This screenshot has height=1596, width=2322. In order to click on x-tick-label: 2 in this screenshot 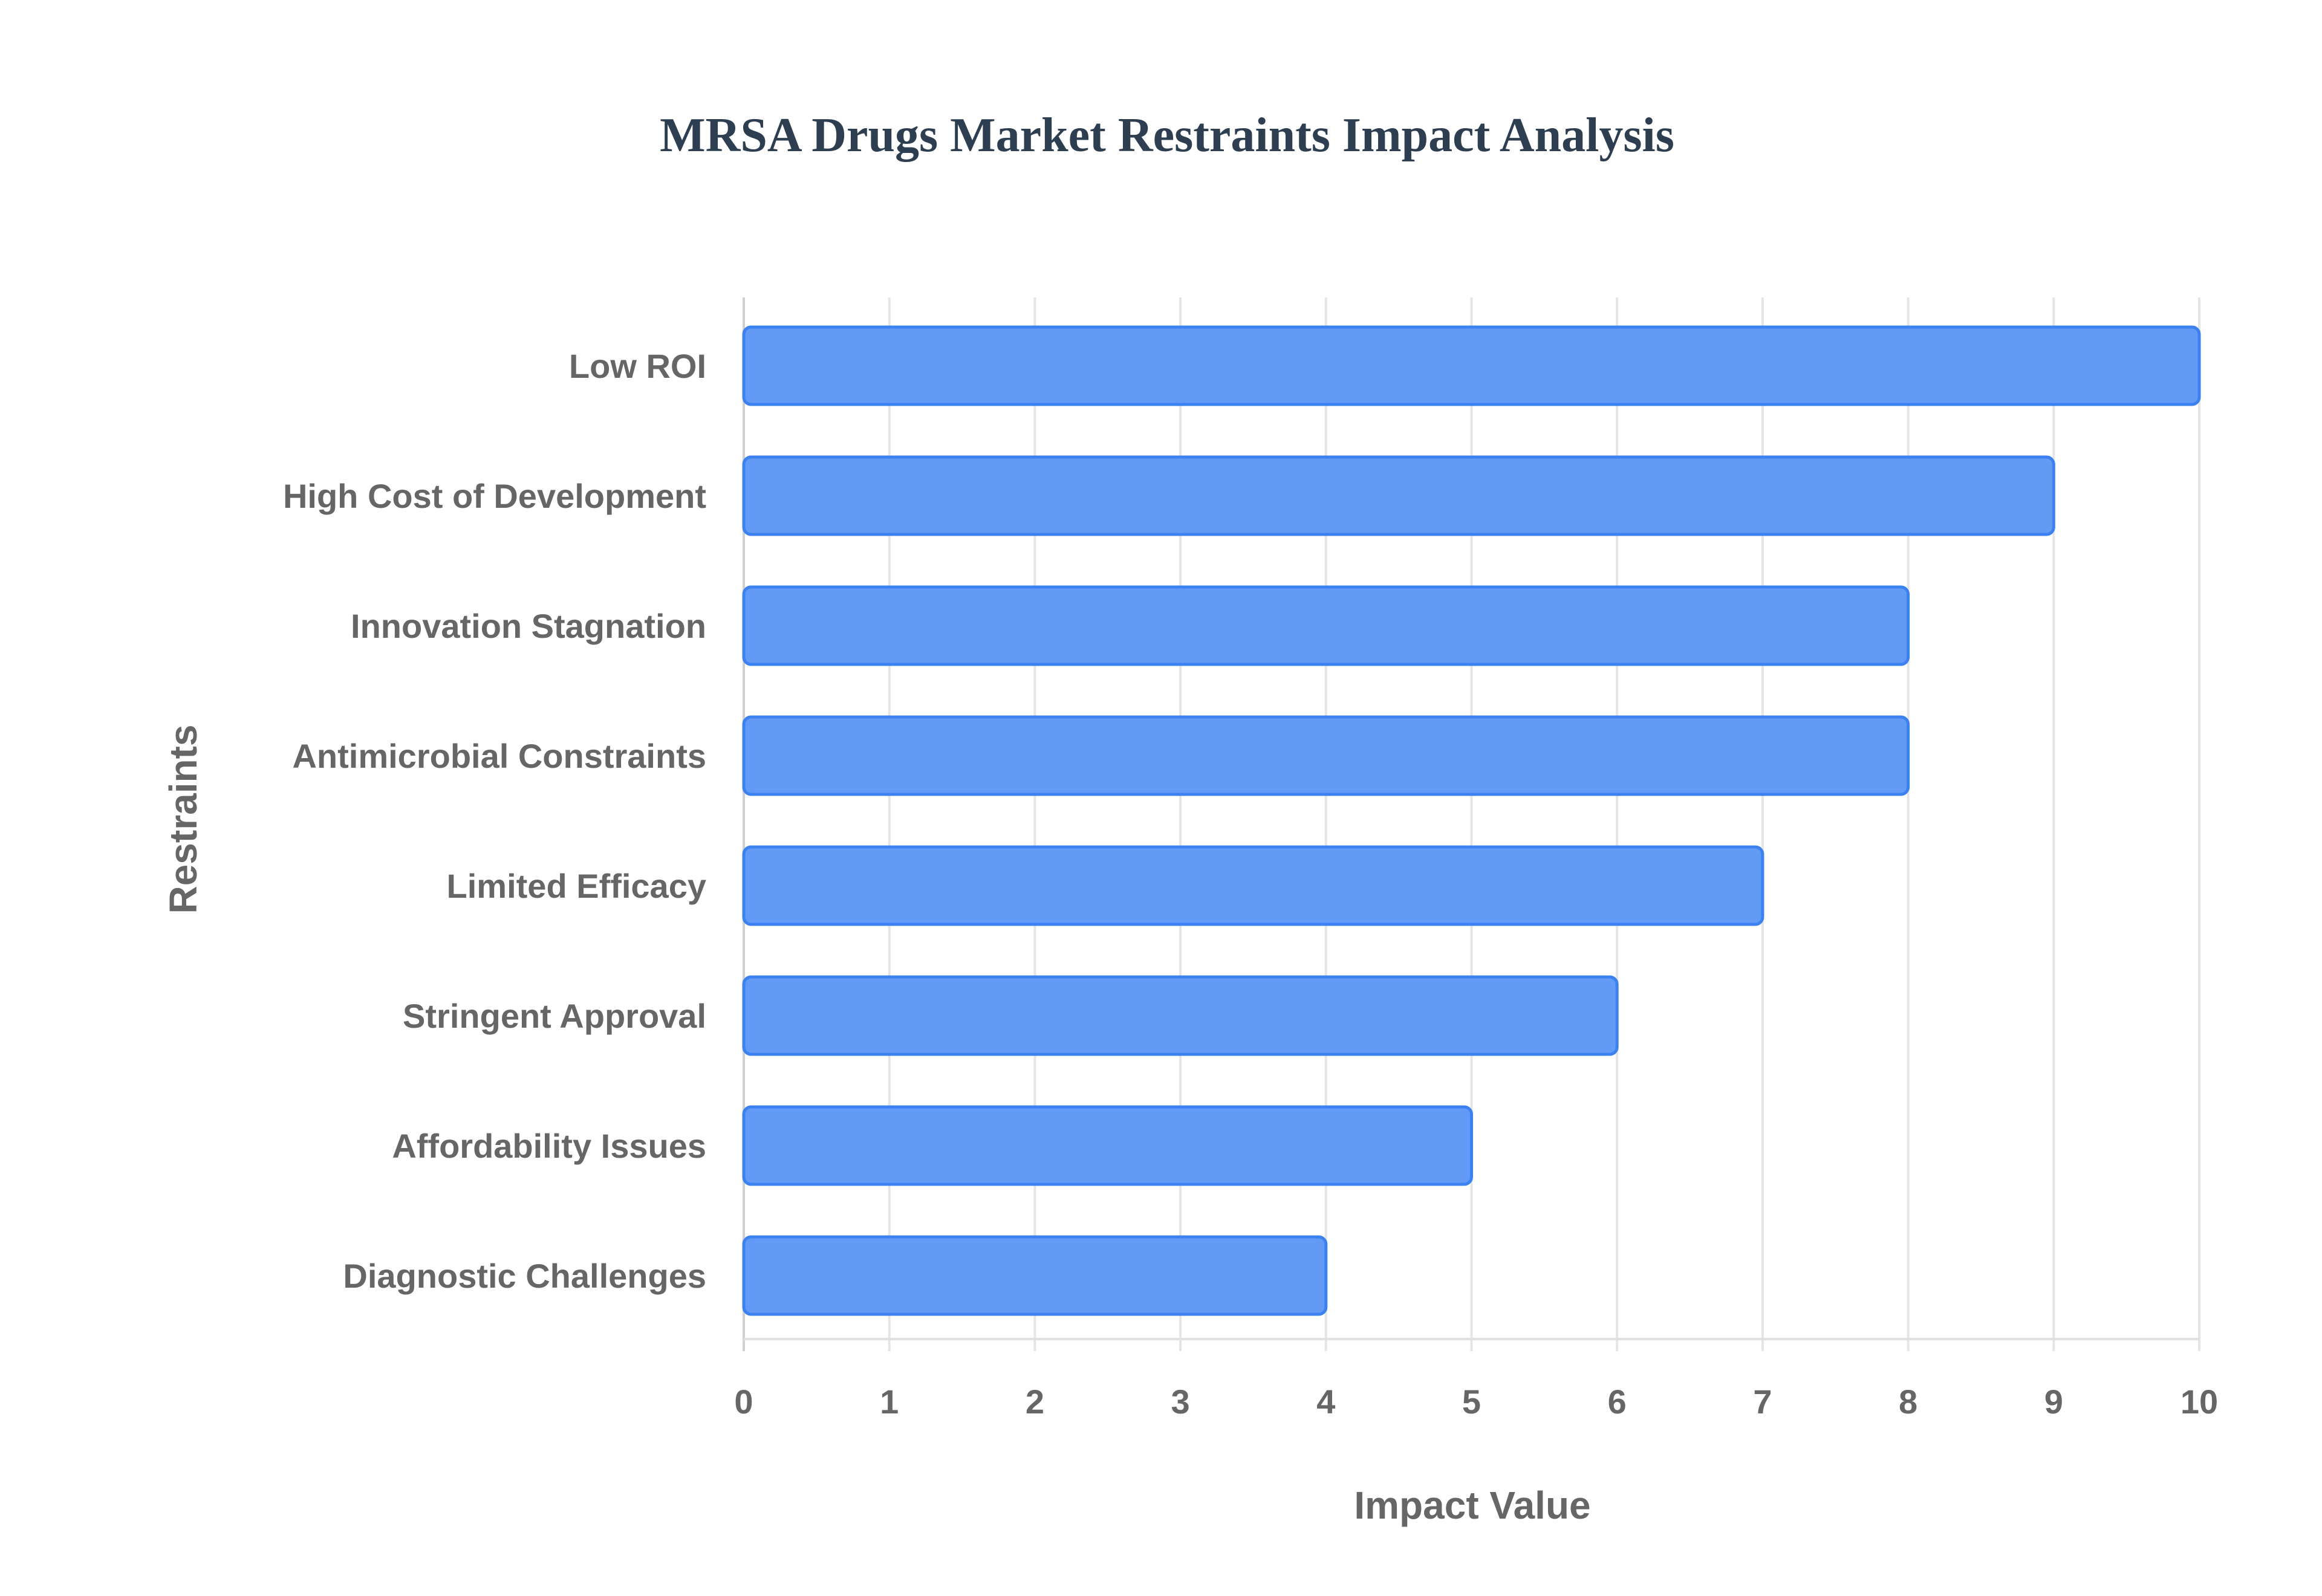, I will do `click(1035, 1402)`.